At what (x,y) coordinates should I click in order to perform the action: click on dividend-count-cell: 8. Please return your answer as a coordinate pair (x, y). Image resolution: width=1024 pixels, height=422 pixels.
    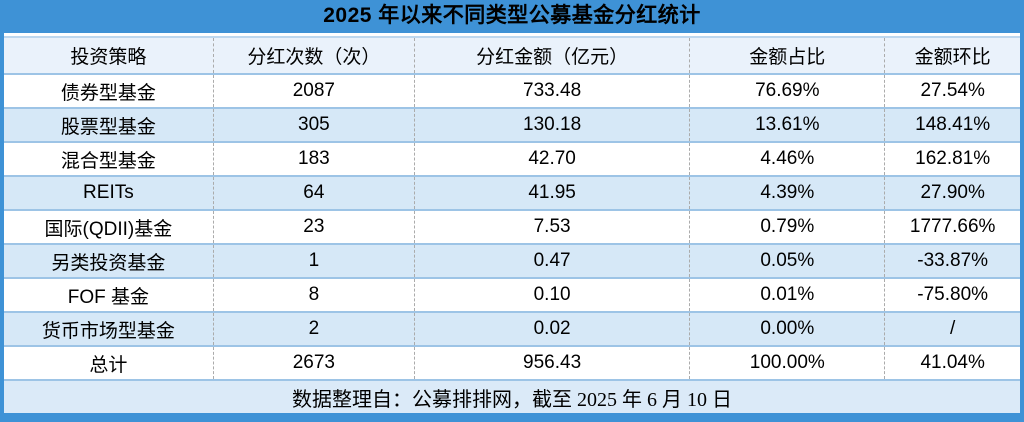
    Looking at the image, I should click on (313, 295).